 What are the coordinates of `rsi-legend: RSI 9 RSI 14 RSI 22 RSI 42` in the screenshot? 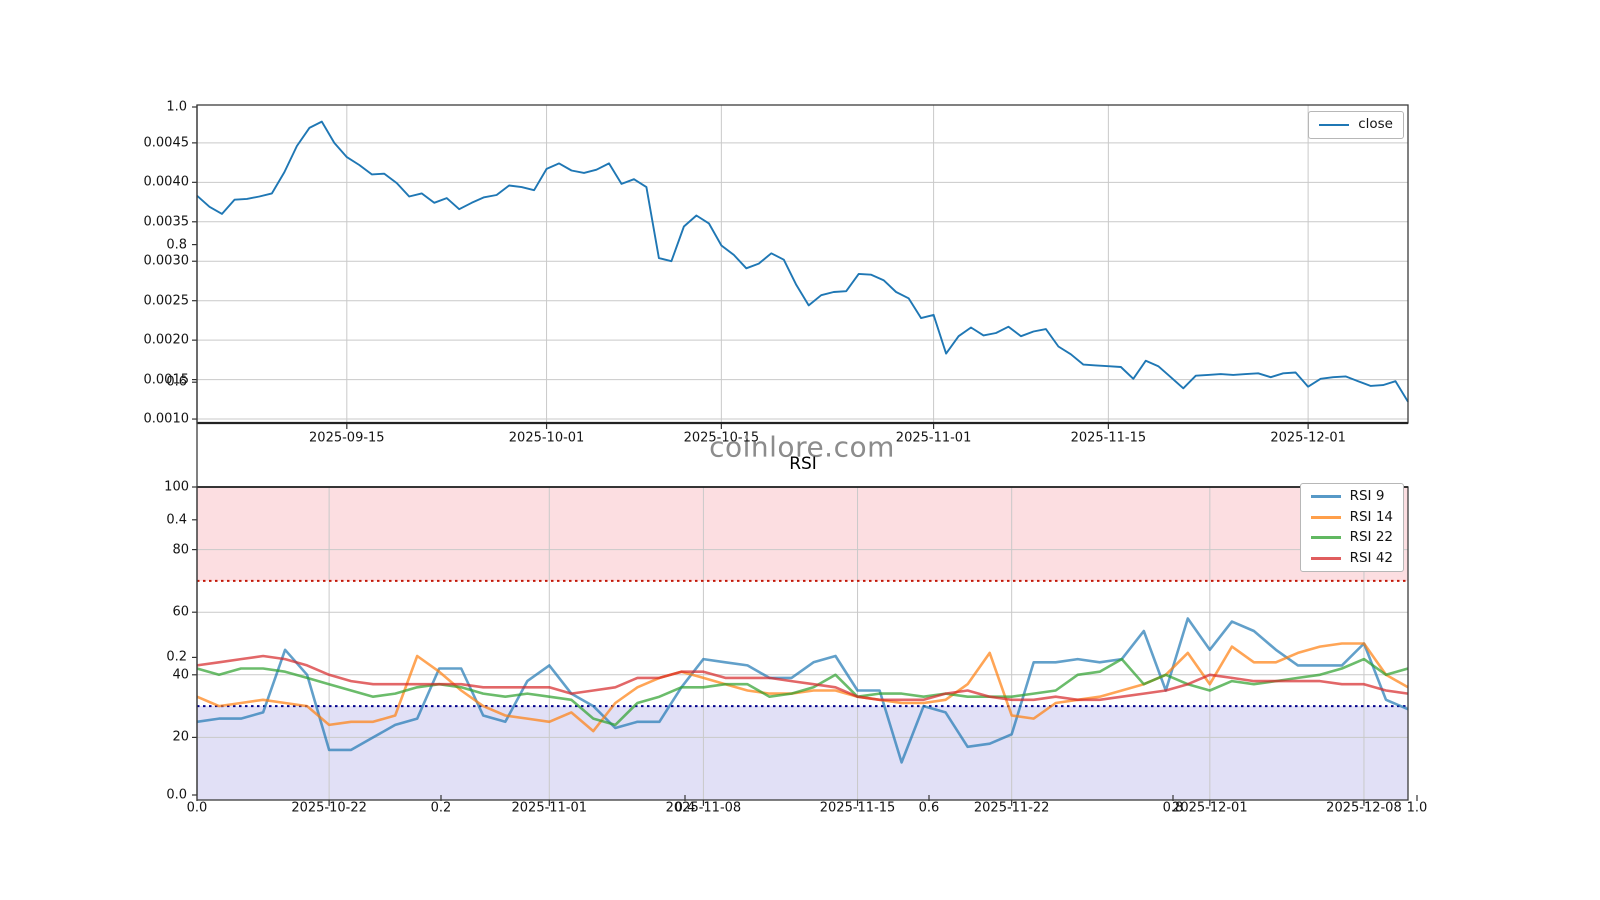 It's located at (1351, 527).